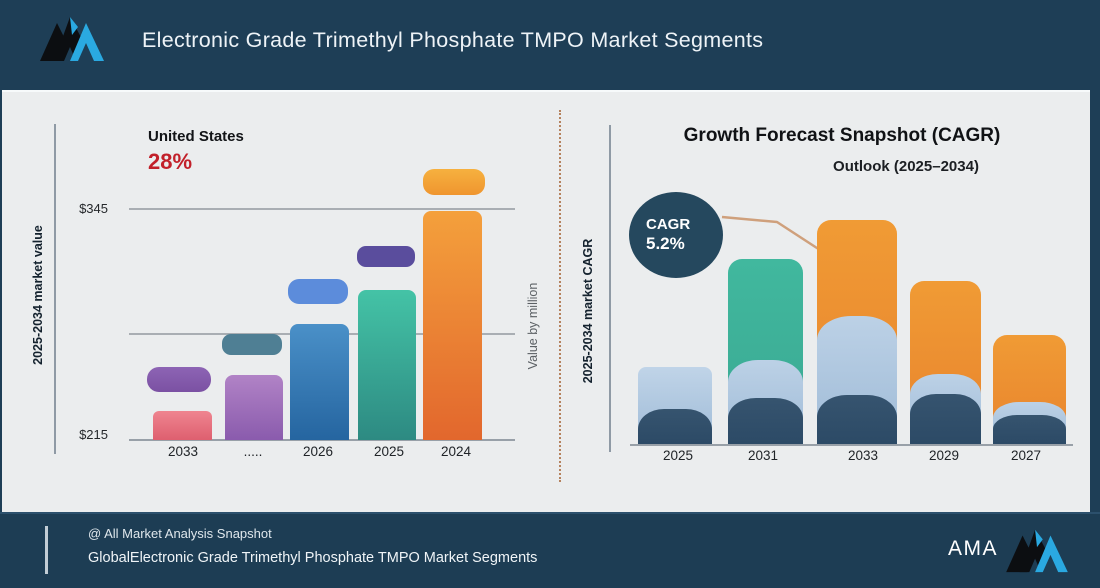  What do you see at coordinates (973, 548) in the screenshot?
I see `footer-brand-text: AMA` at bounding box center [973, 548].